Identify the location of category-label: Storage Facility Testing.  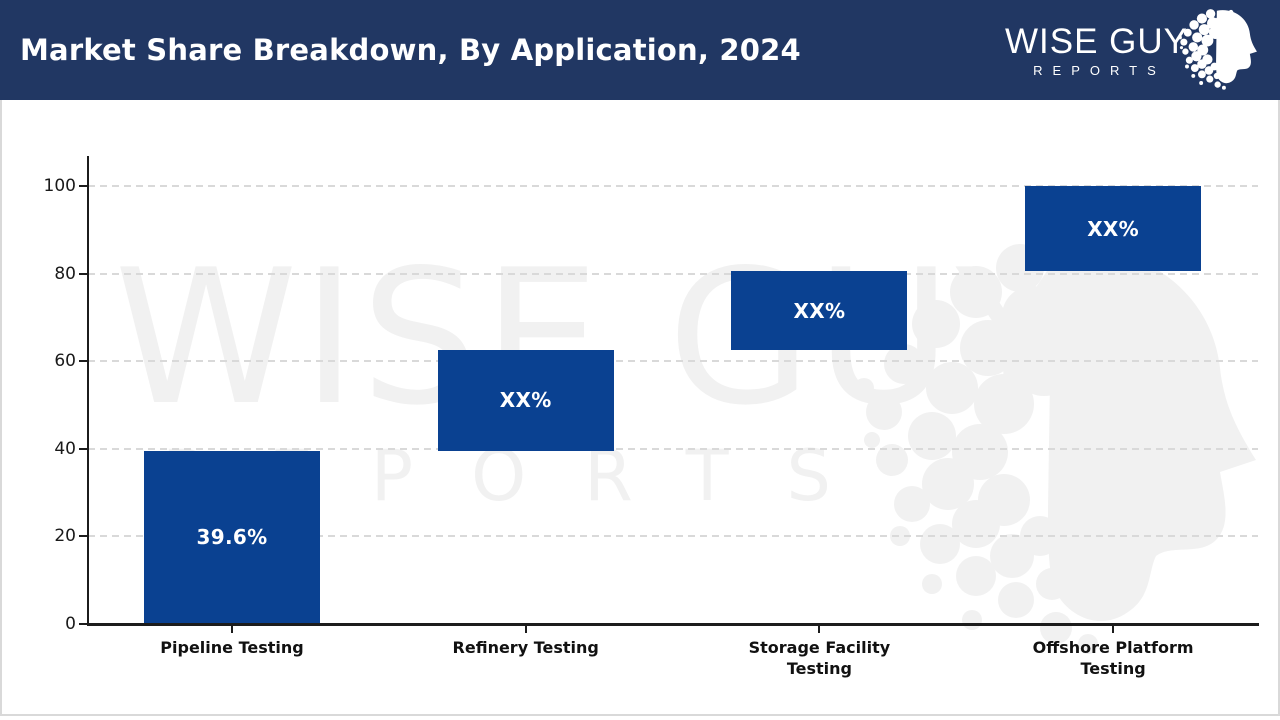
(819, 658).